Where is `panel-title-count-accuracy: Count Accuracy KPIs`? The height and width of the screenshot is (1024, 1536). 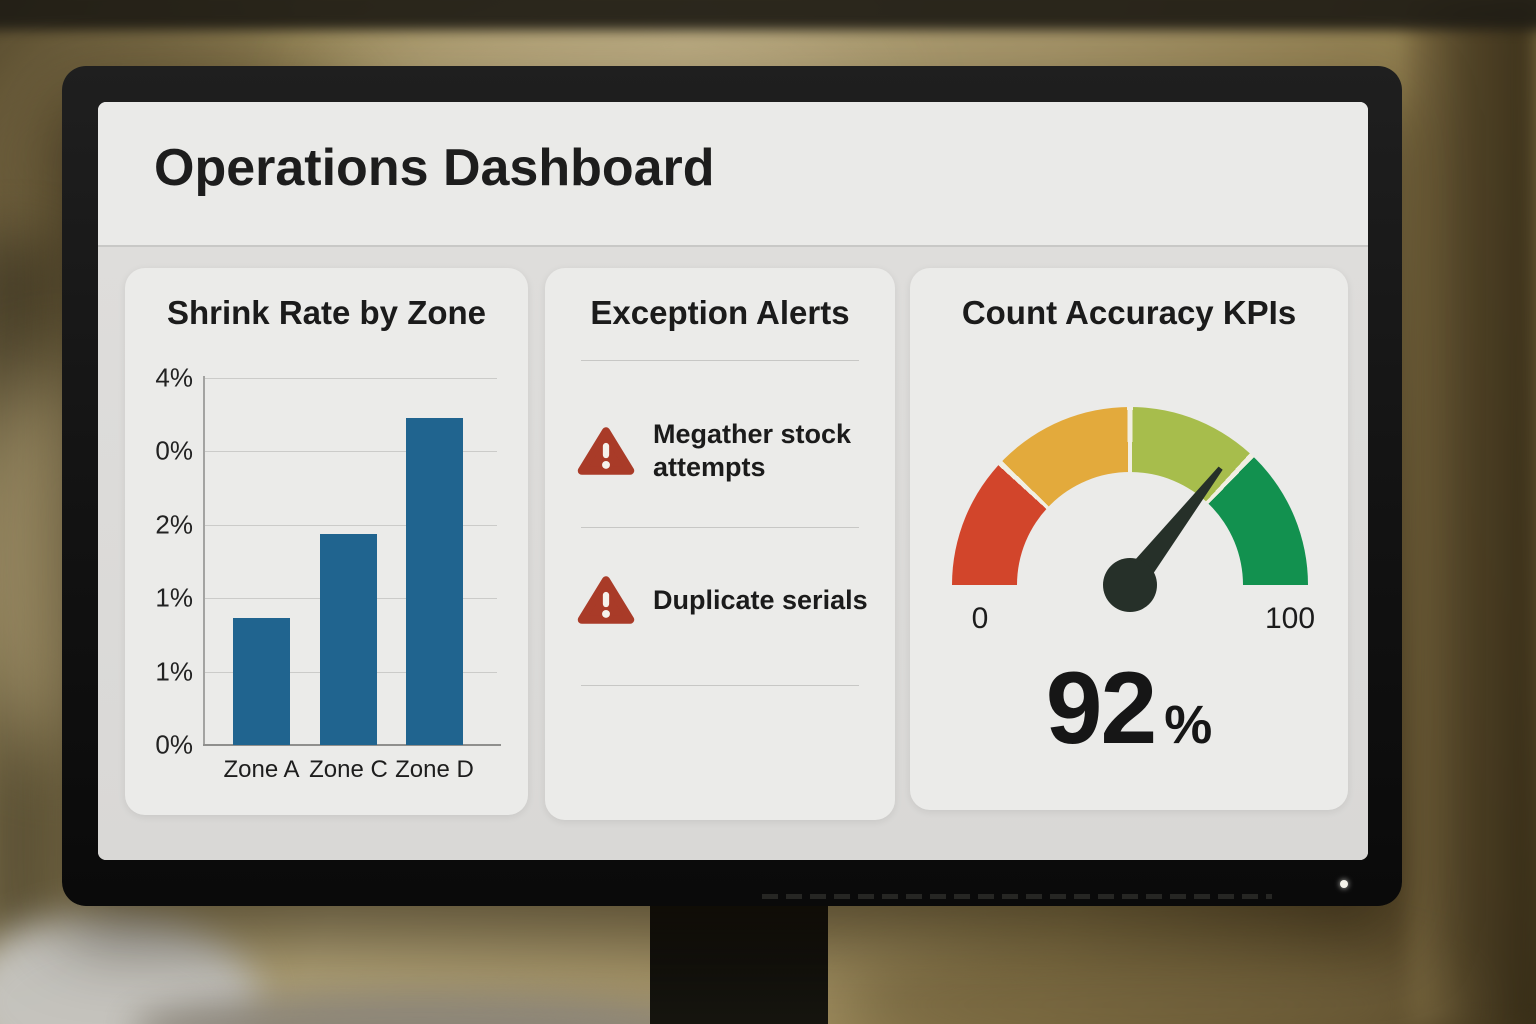
panel-title-count-accuracy: Count Accuracy KPIs is located at coordinates (1129, 312).